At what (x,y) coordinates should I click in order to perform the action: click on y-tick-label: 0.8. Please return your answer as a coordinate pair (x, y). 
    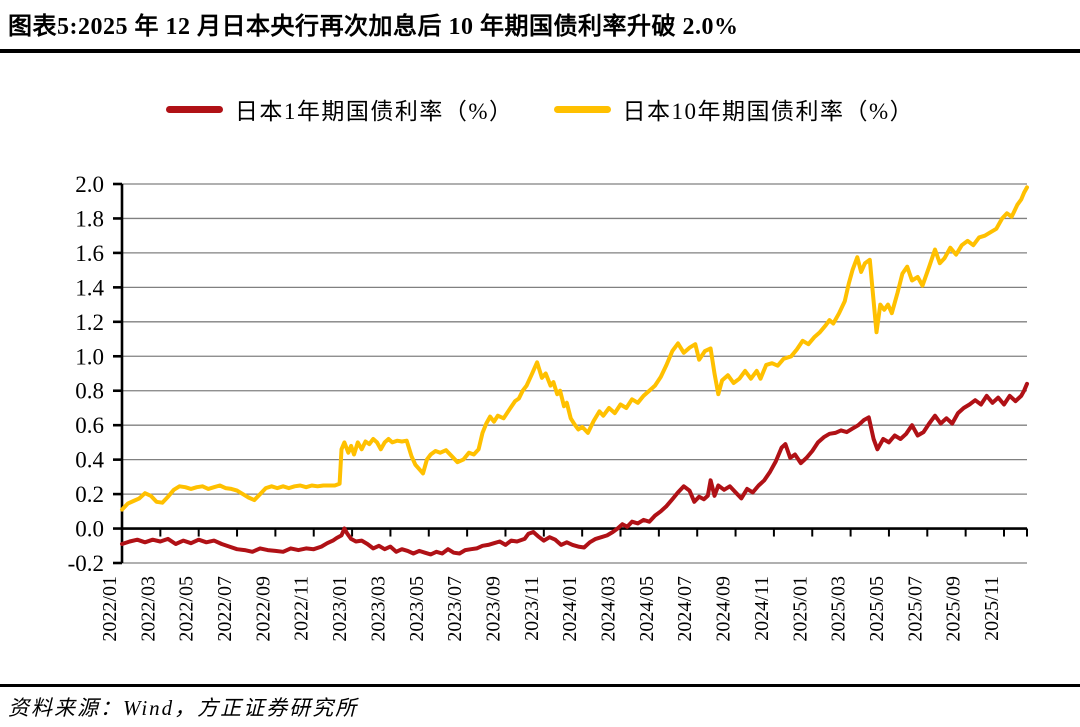
    Looking at the image, I should click on (89, 391).